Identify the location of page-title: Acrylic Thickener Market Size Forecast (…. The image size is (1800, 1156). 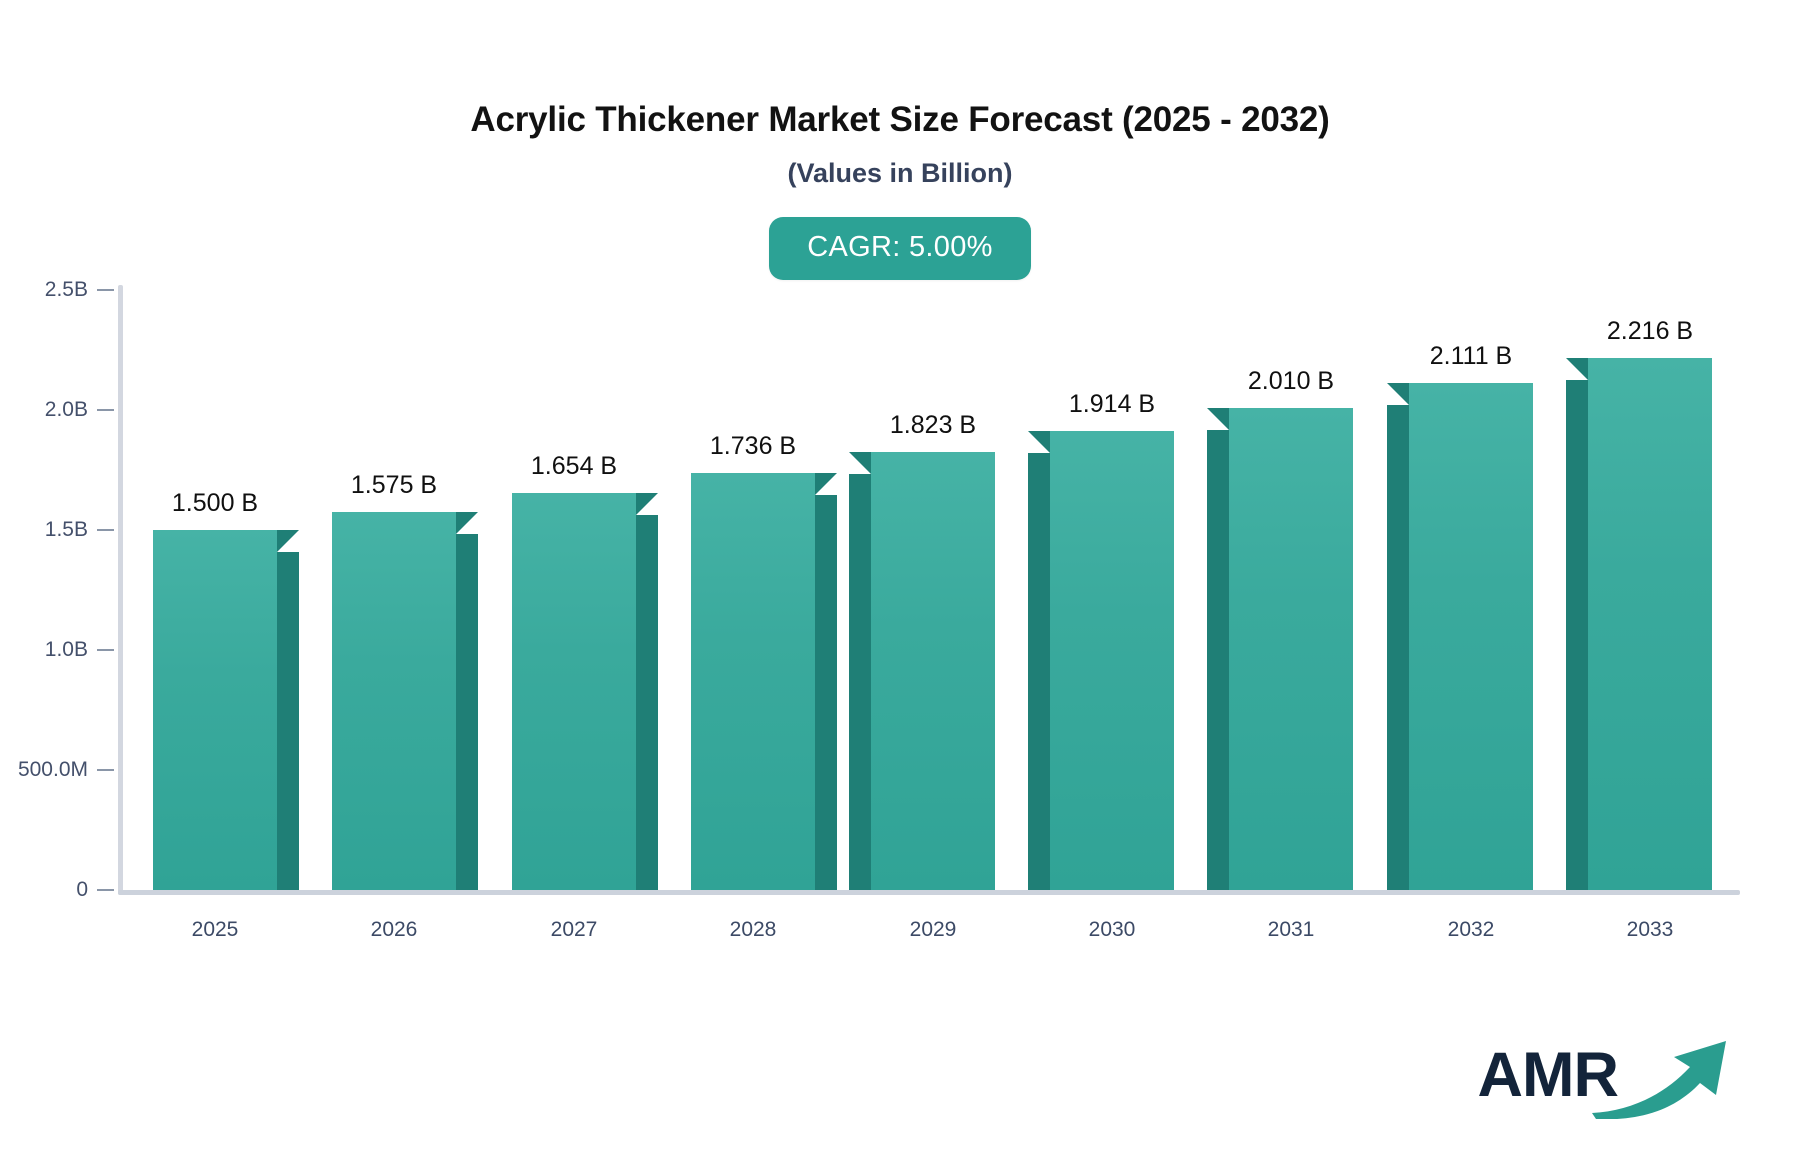
(900, 119).